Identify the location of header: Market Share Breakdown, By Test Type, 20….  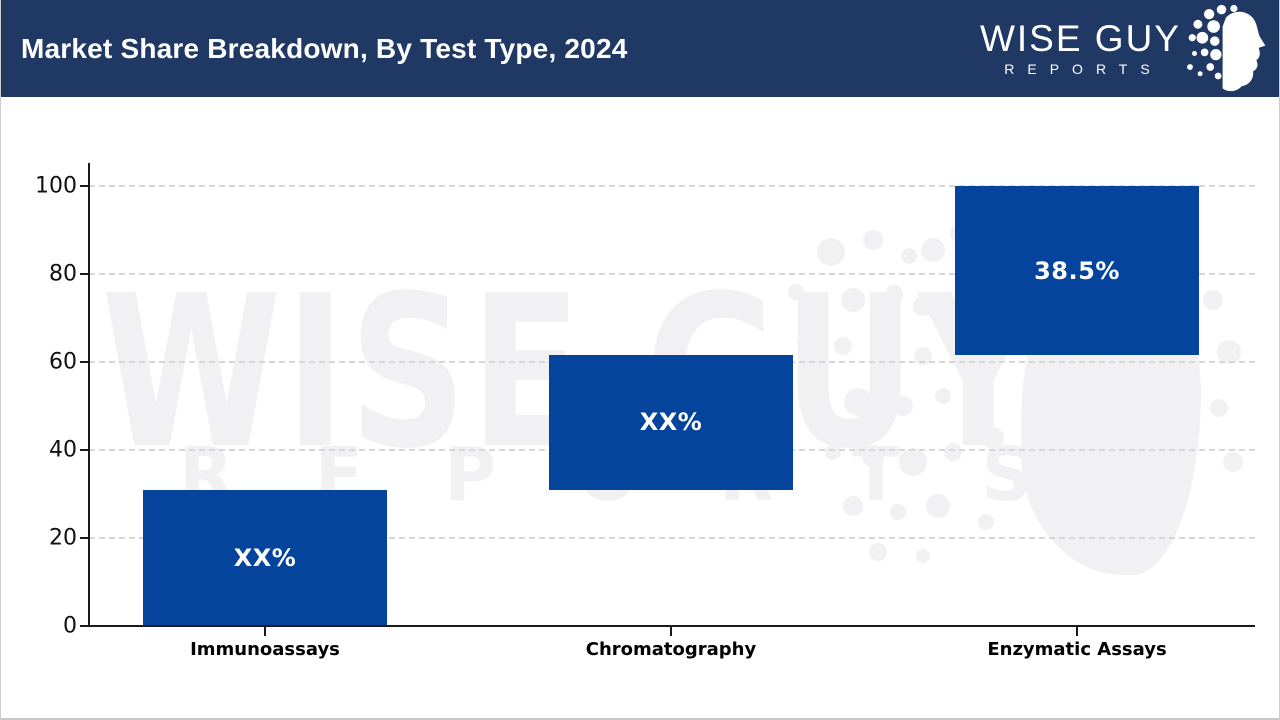
(640, 48).